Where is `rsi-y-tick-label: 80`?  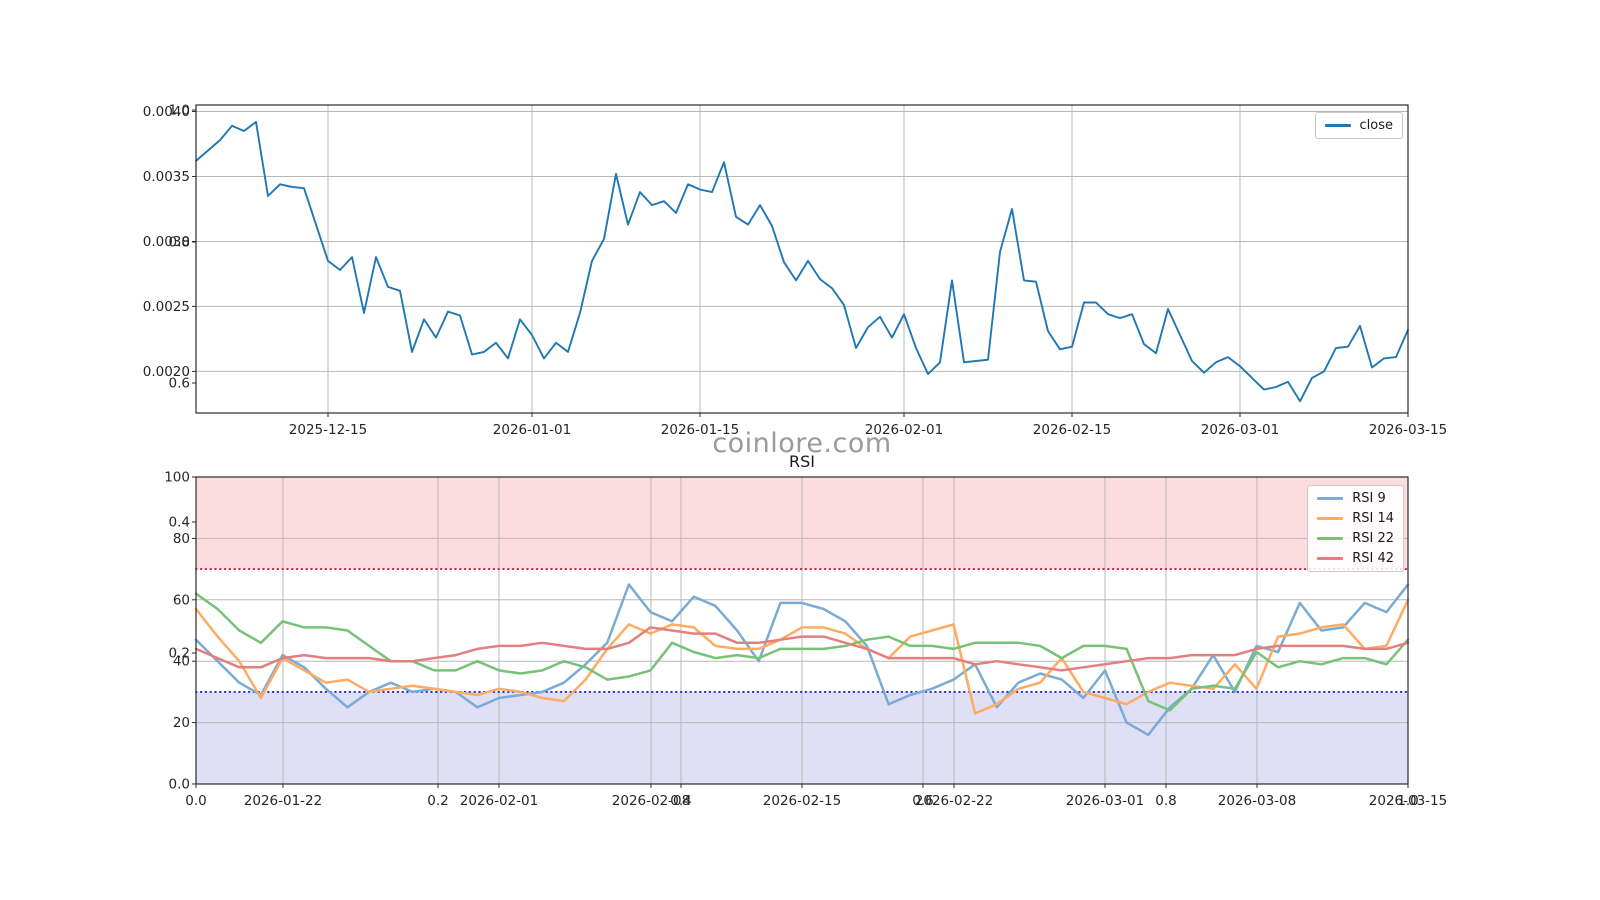 rsi-y-tick-label: 80 is located at coordinates (181, 539).